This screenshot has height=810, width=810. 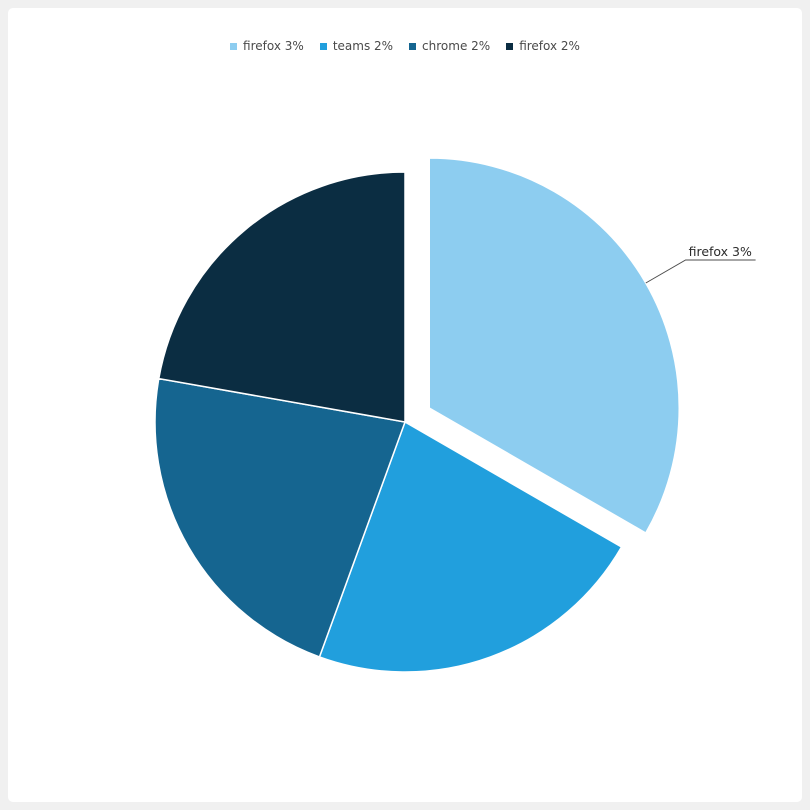 I want to click on pie-slice-firefox2, so click(x=282, y=297).